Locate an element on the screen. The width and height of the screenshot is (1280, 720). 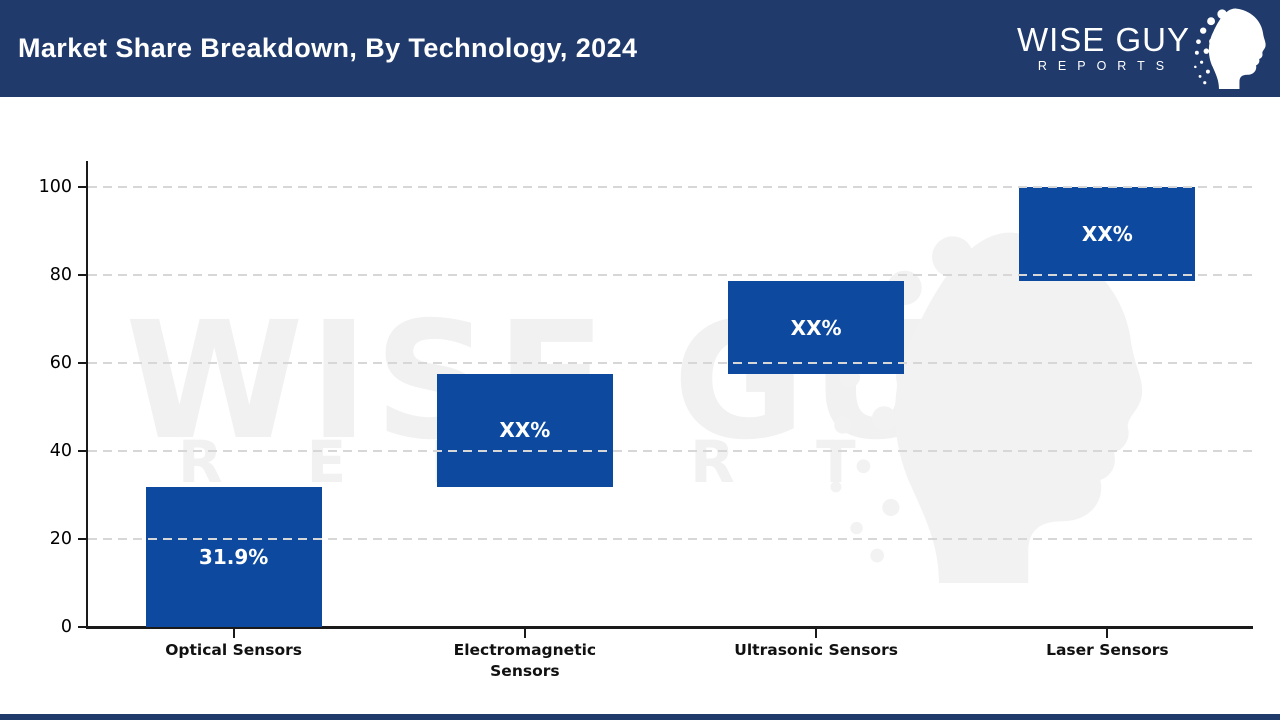
bar-segment: 31.9% is located at coordinates (233, 556).